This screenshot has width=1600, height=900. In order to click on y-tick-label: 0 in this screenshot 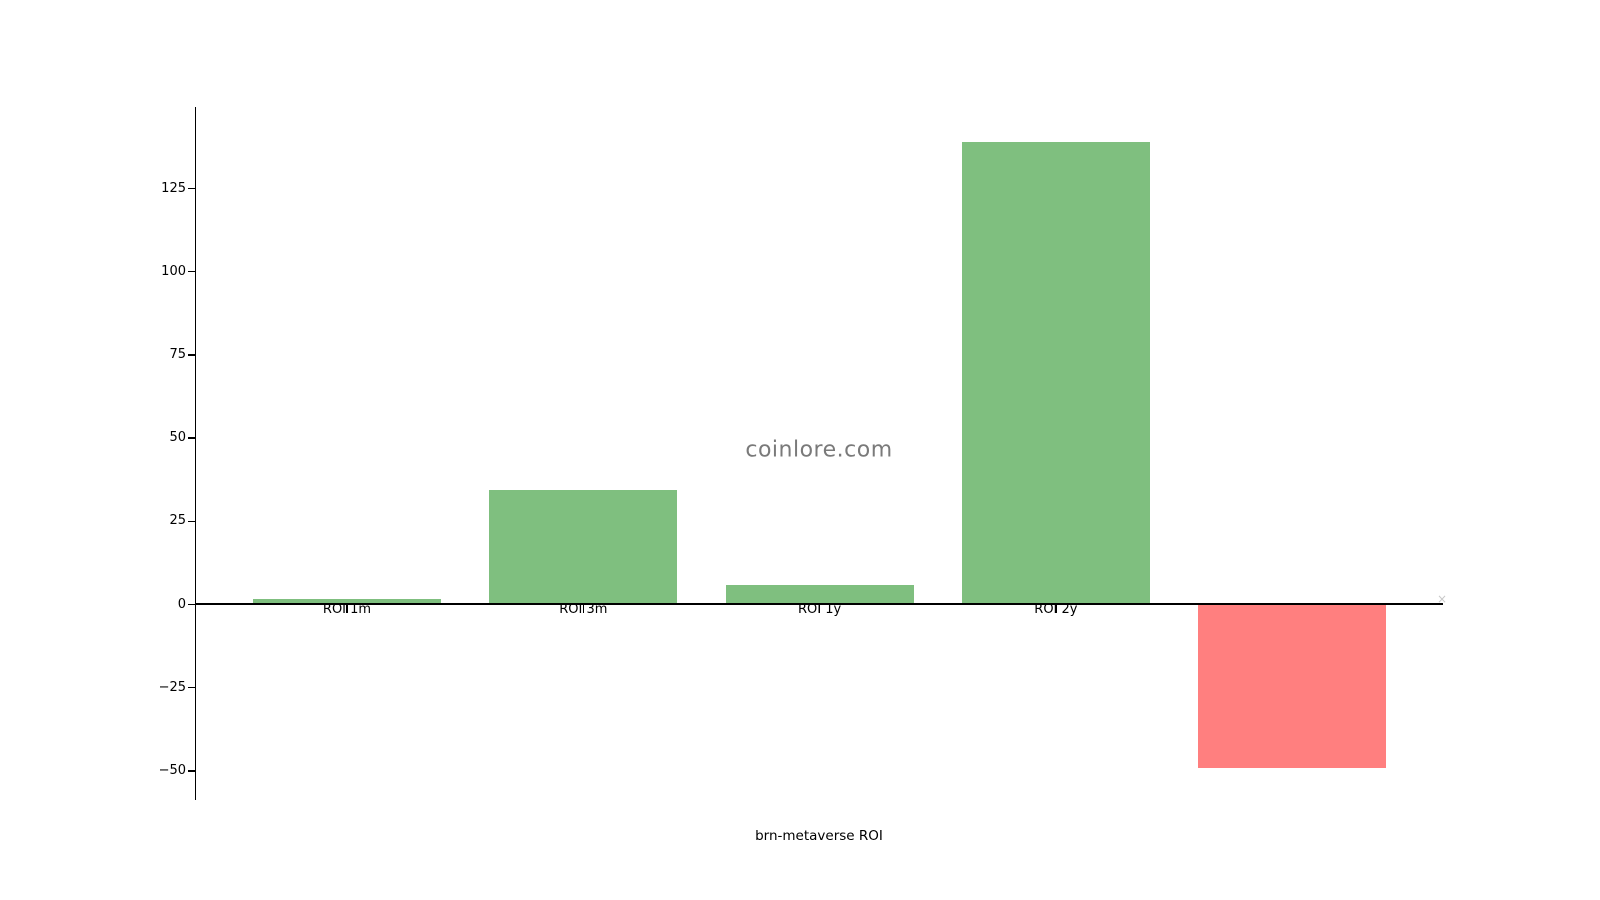, I will do `click(181, 604)`.